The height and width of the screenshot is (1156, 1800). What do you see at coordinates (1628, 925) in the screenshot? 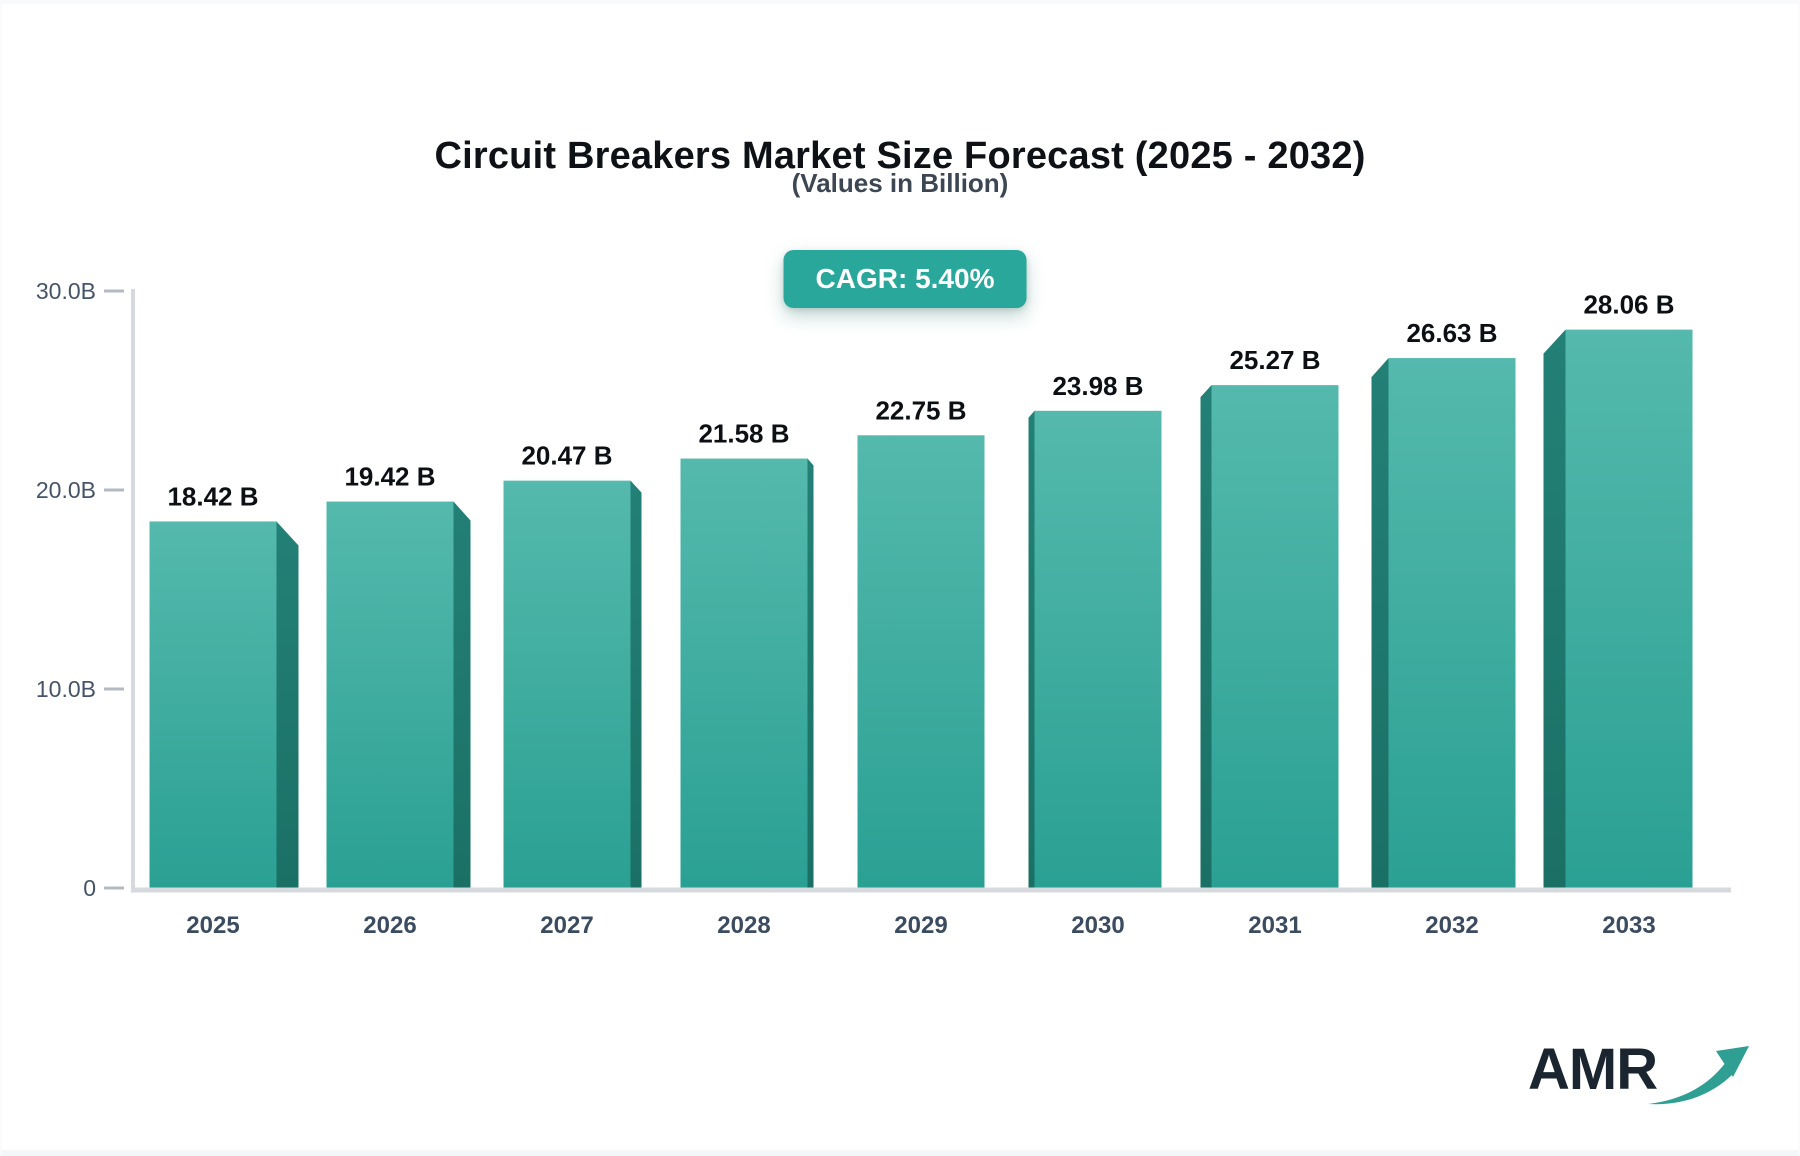
I see `x-axis-year-label: 2033` at bounding box center [1628, 925].